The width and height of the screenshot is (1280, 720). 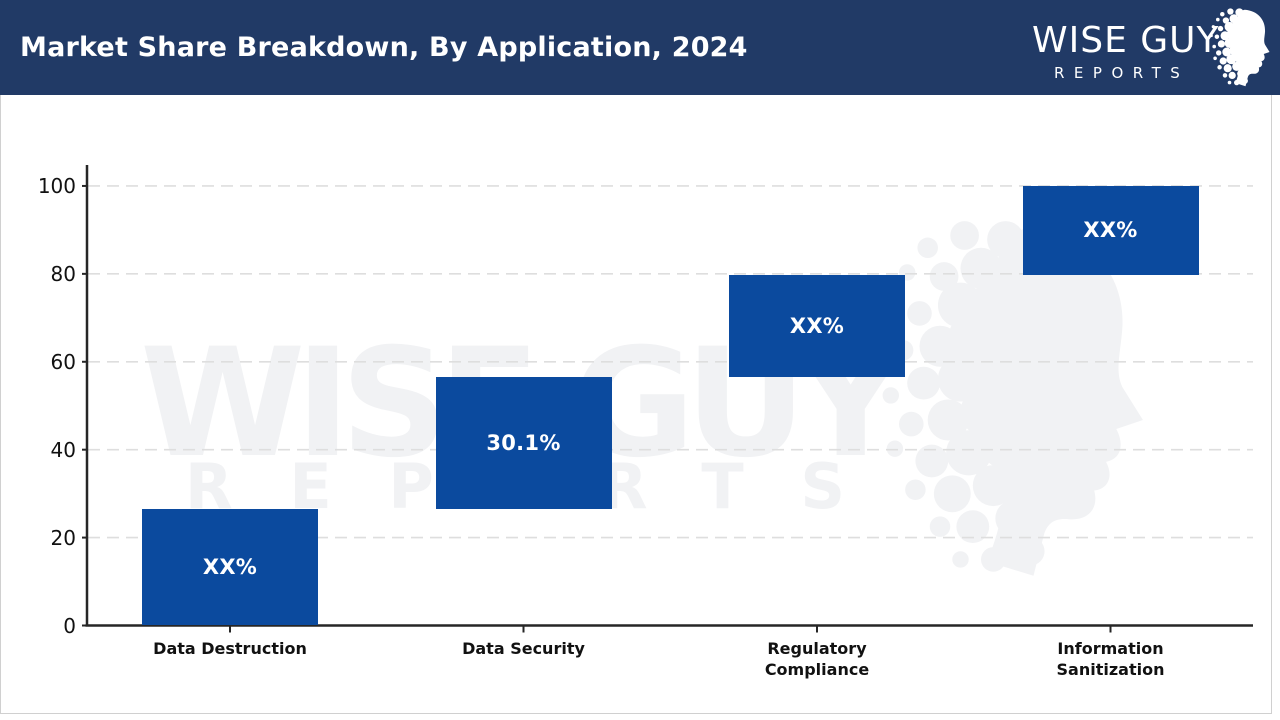 I want to click on wiseguy-logo: WISE GUY REPORTS, so click(x=1151, y=47).